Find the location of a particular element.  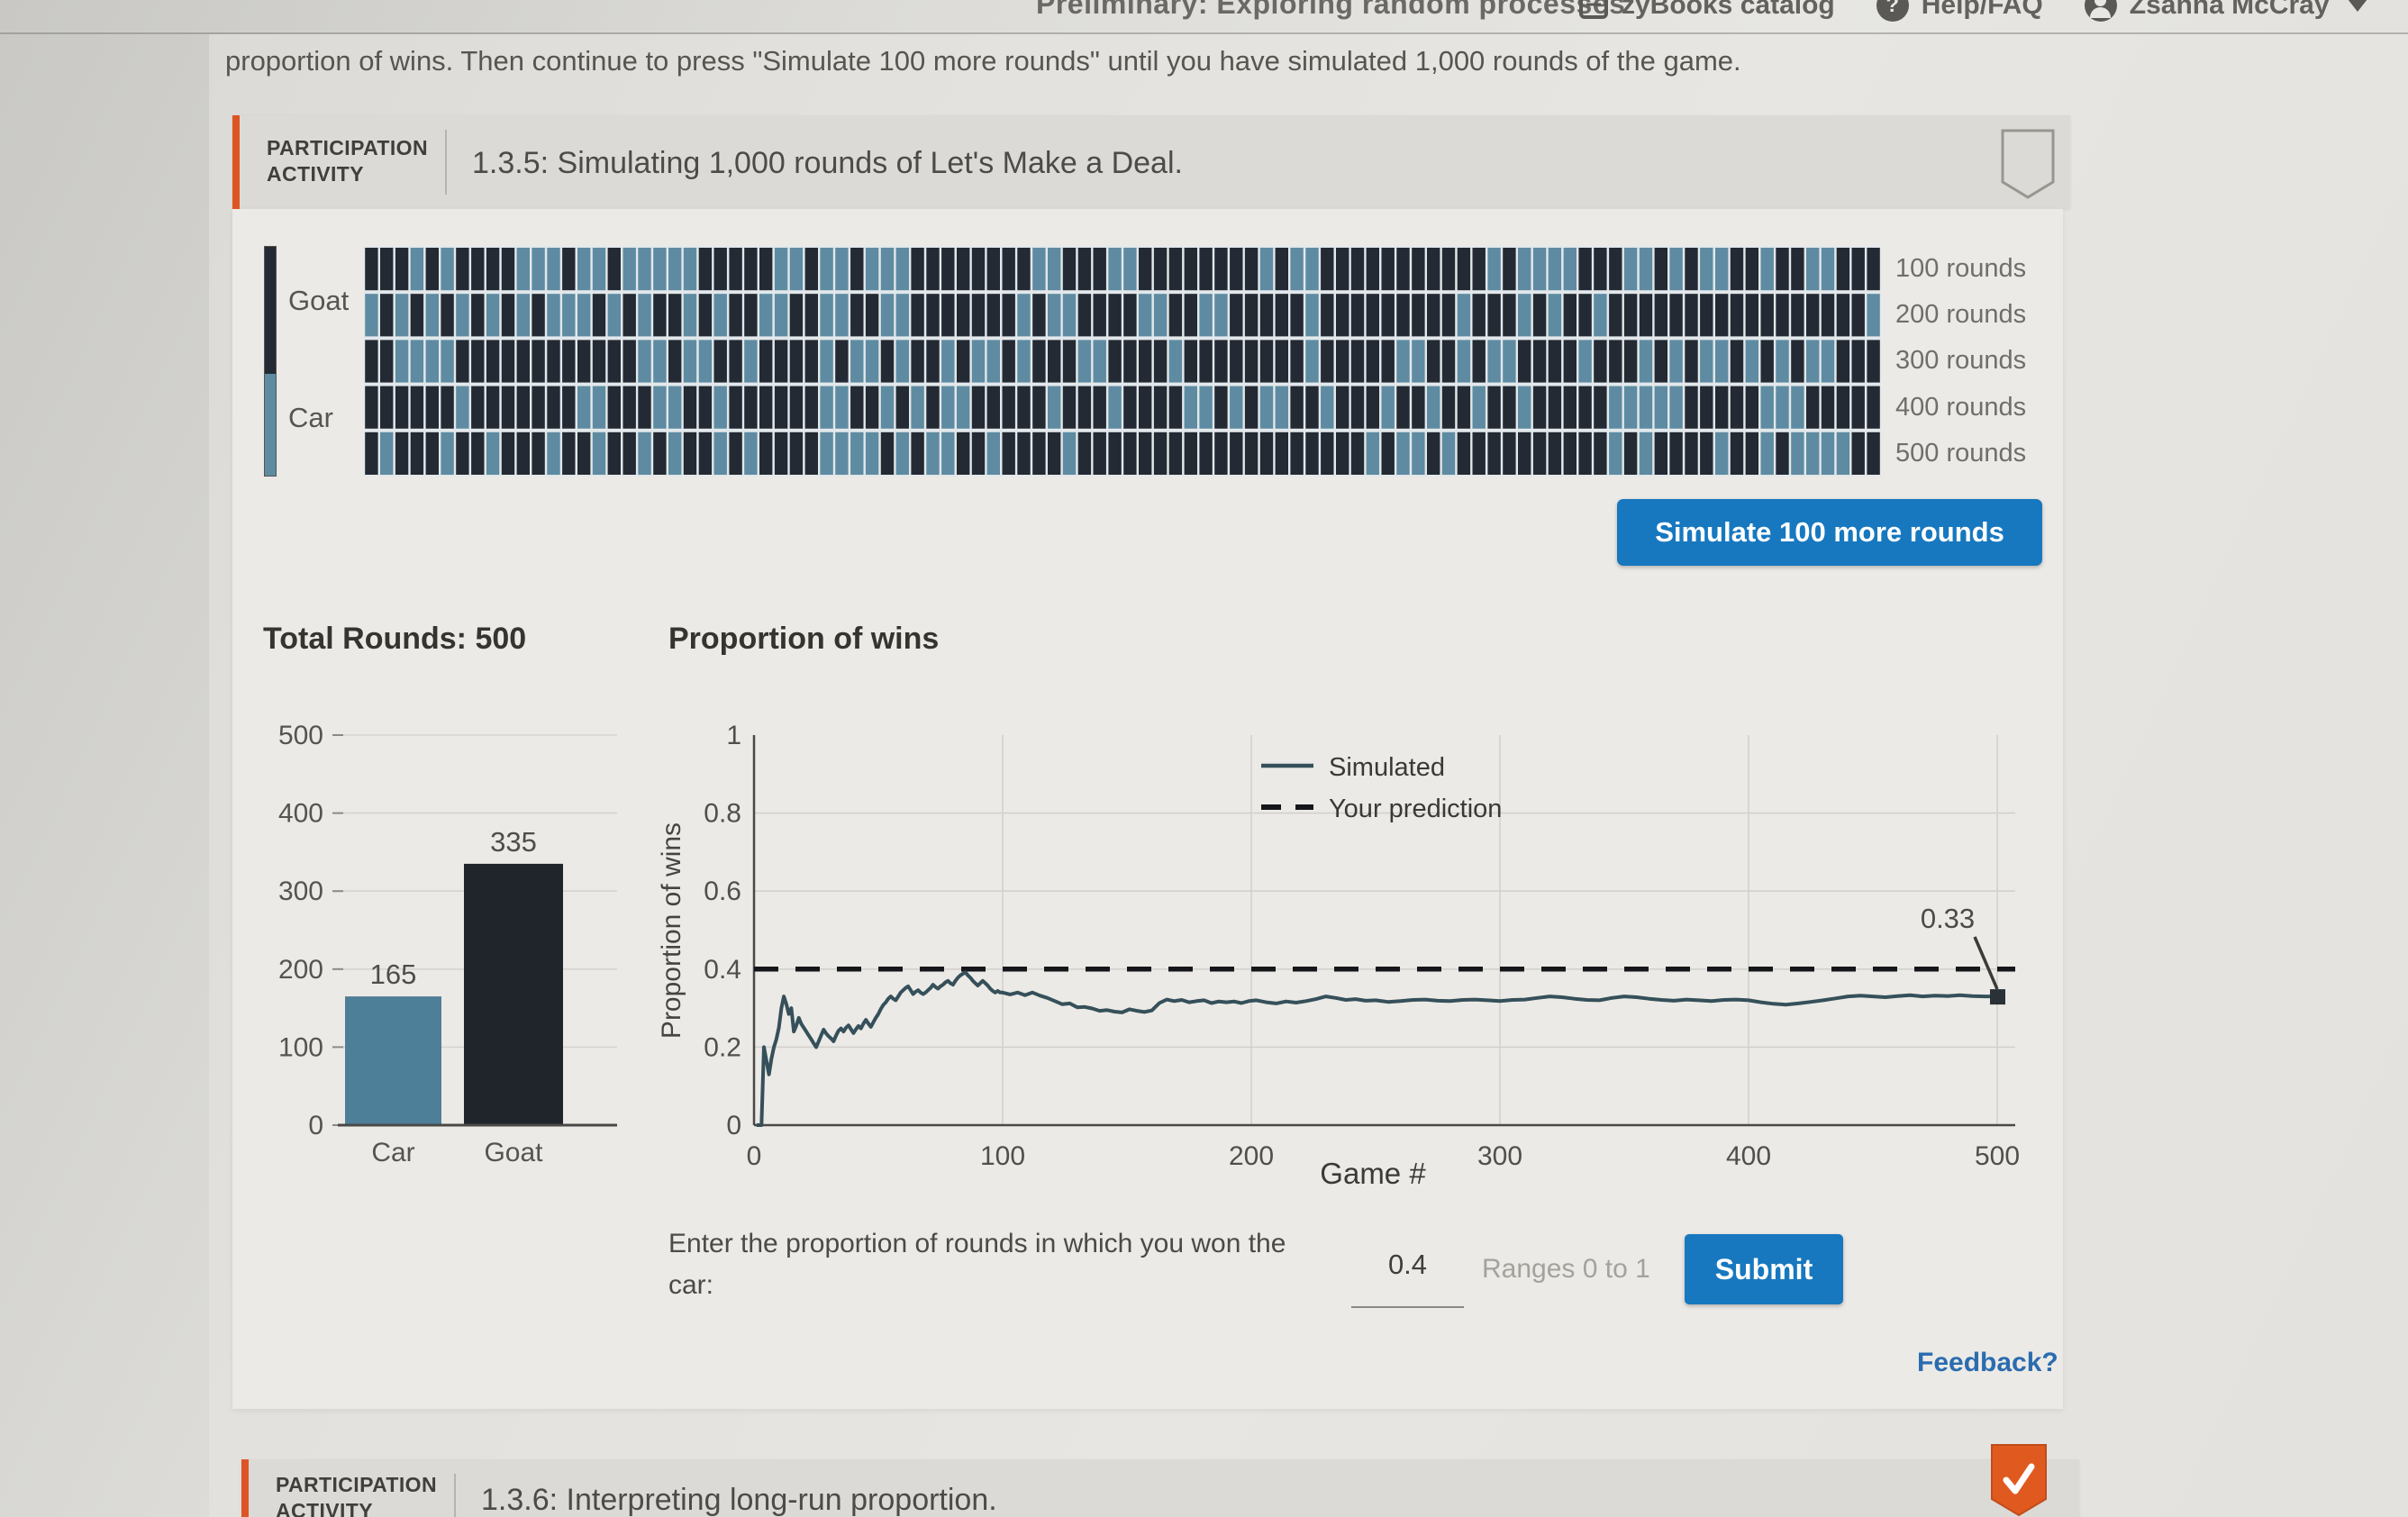

user-avatar-icon is located at coordinates (2100, 11).